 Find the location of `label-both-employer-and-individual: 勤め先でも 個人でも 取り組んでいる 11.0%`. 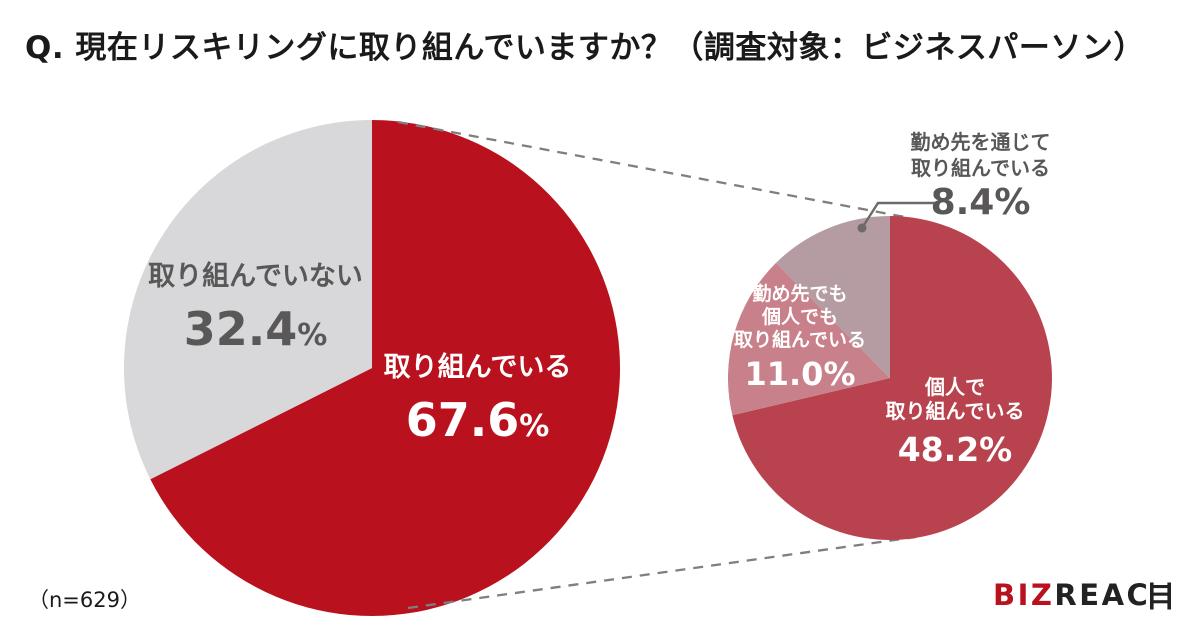

label-both-employer-and-individual: 勤め先でも 個人でも 取り組んでいる 11.0% is located at coordinates (800, 336).